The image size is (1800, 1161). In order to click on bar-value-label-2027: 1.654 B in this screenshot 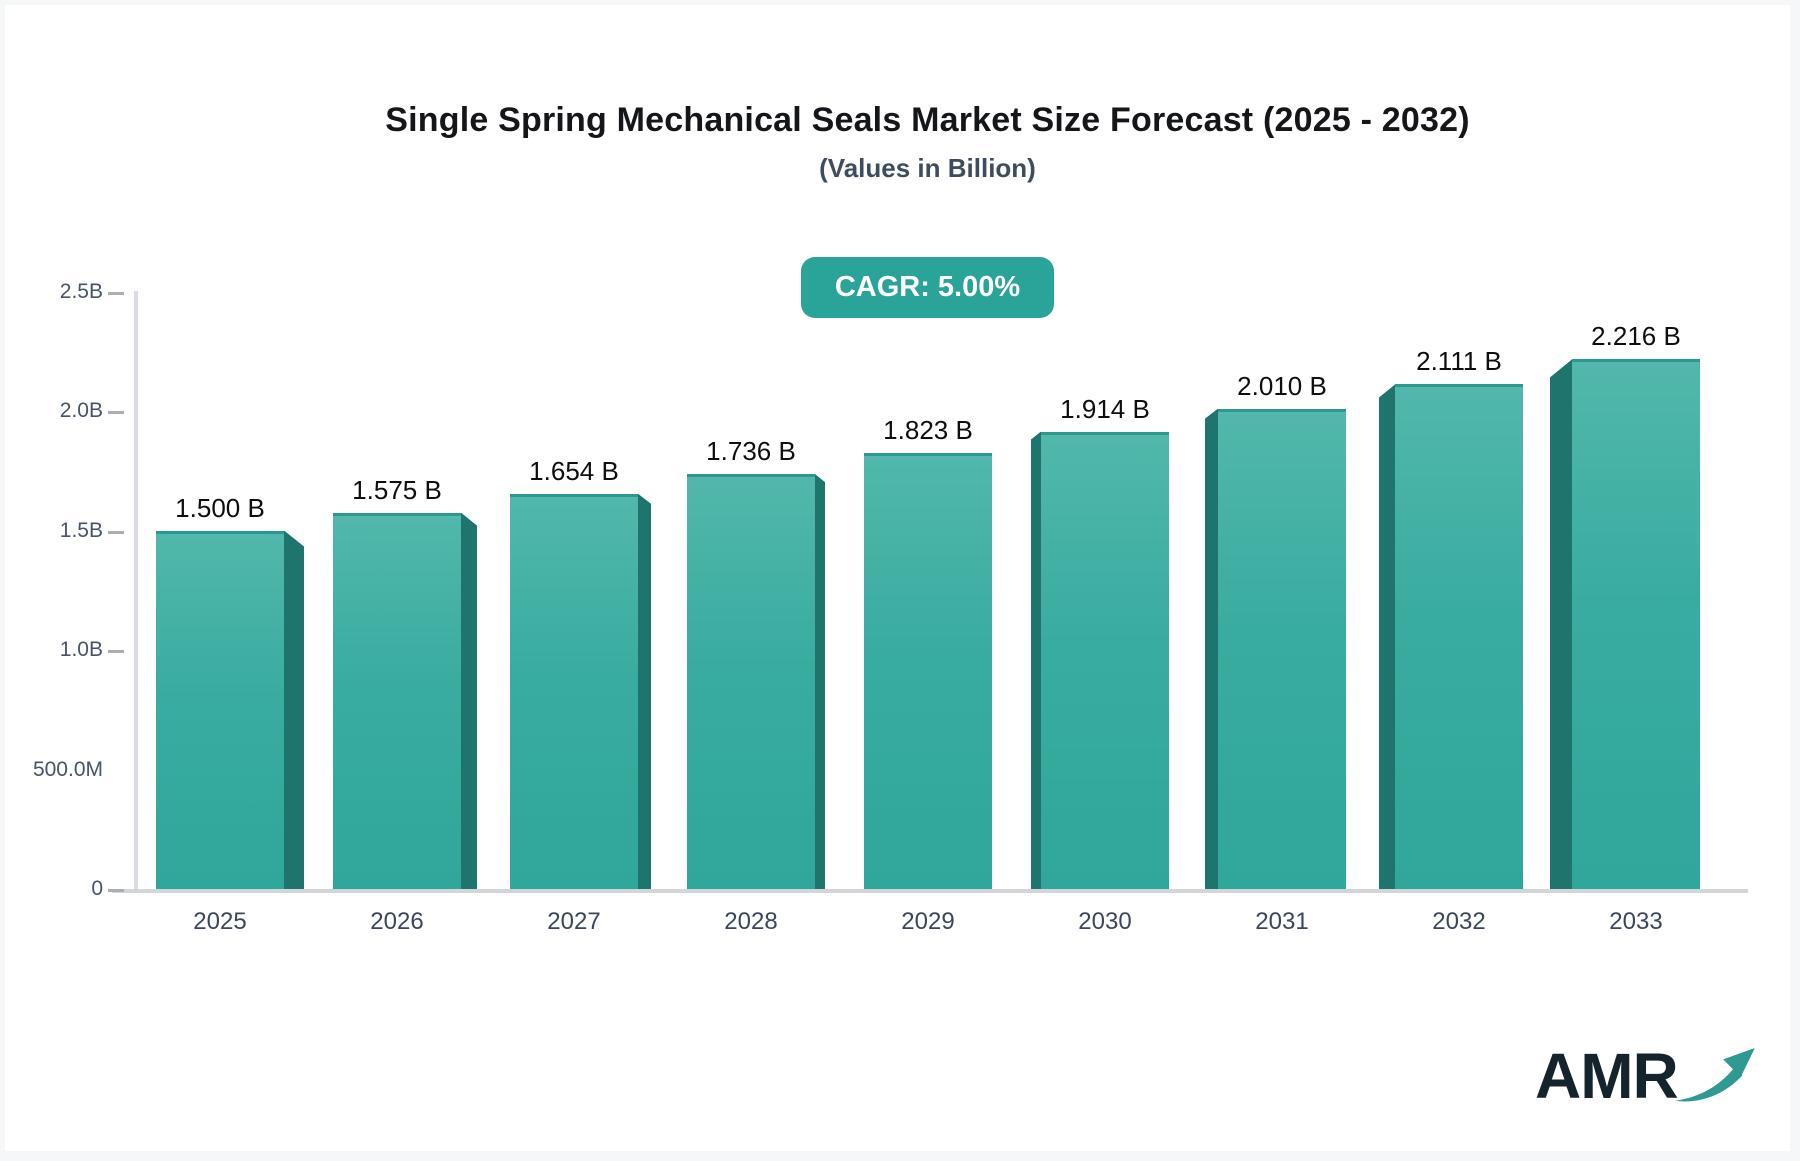, I will do `click(574, 470)`.